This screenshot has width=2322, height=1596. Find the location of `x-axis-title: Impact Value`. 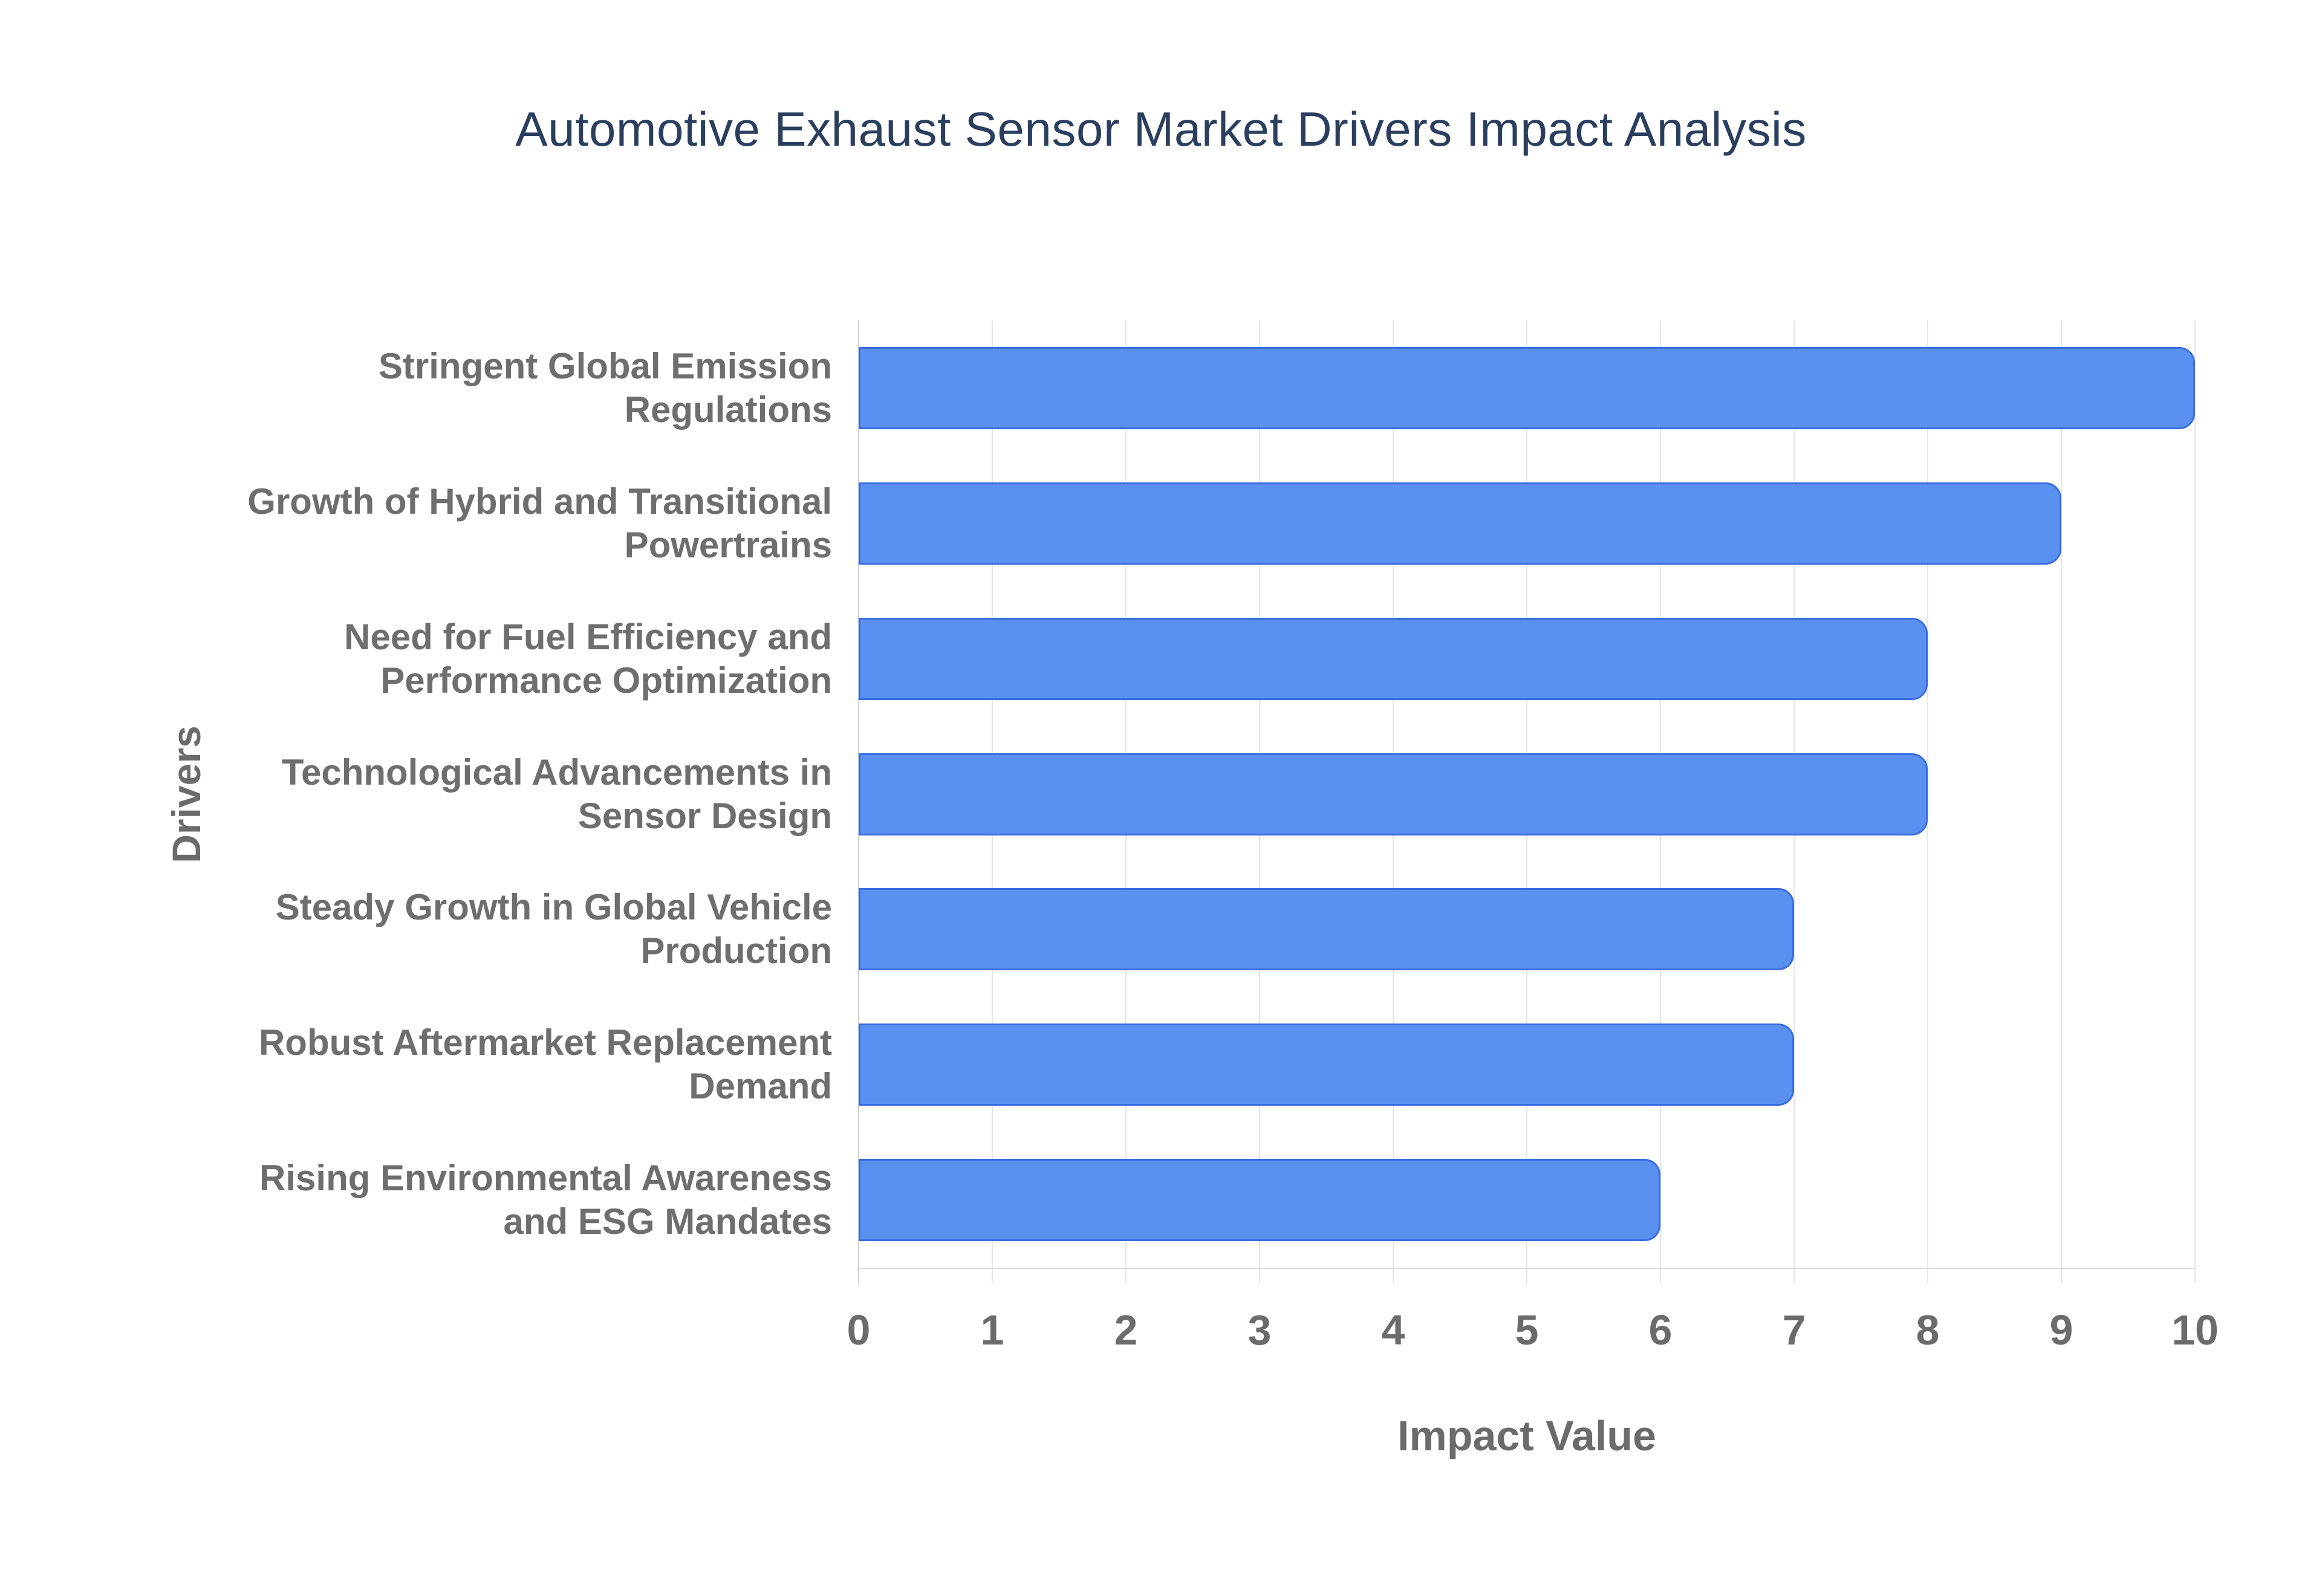

x-axis-title: Impact Value is located at coordinates (1526, 1435).